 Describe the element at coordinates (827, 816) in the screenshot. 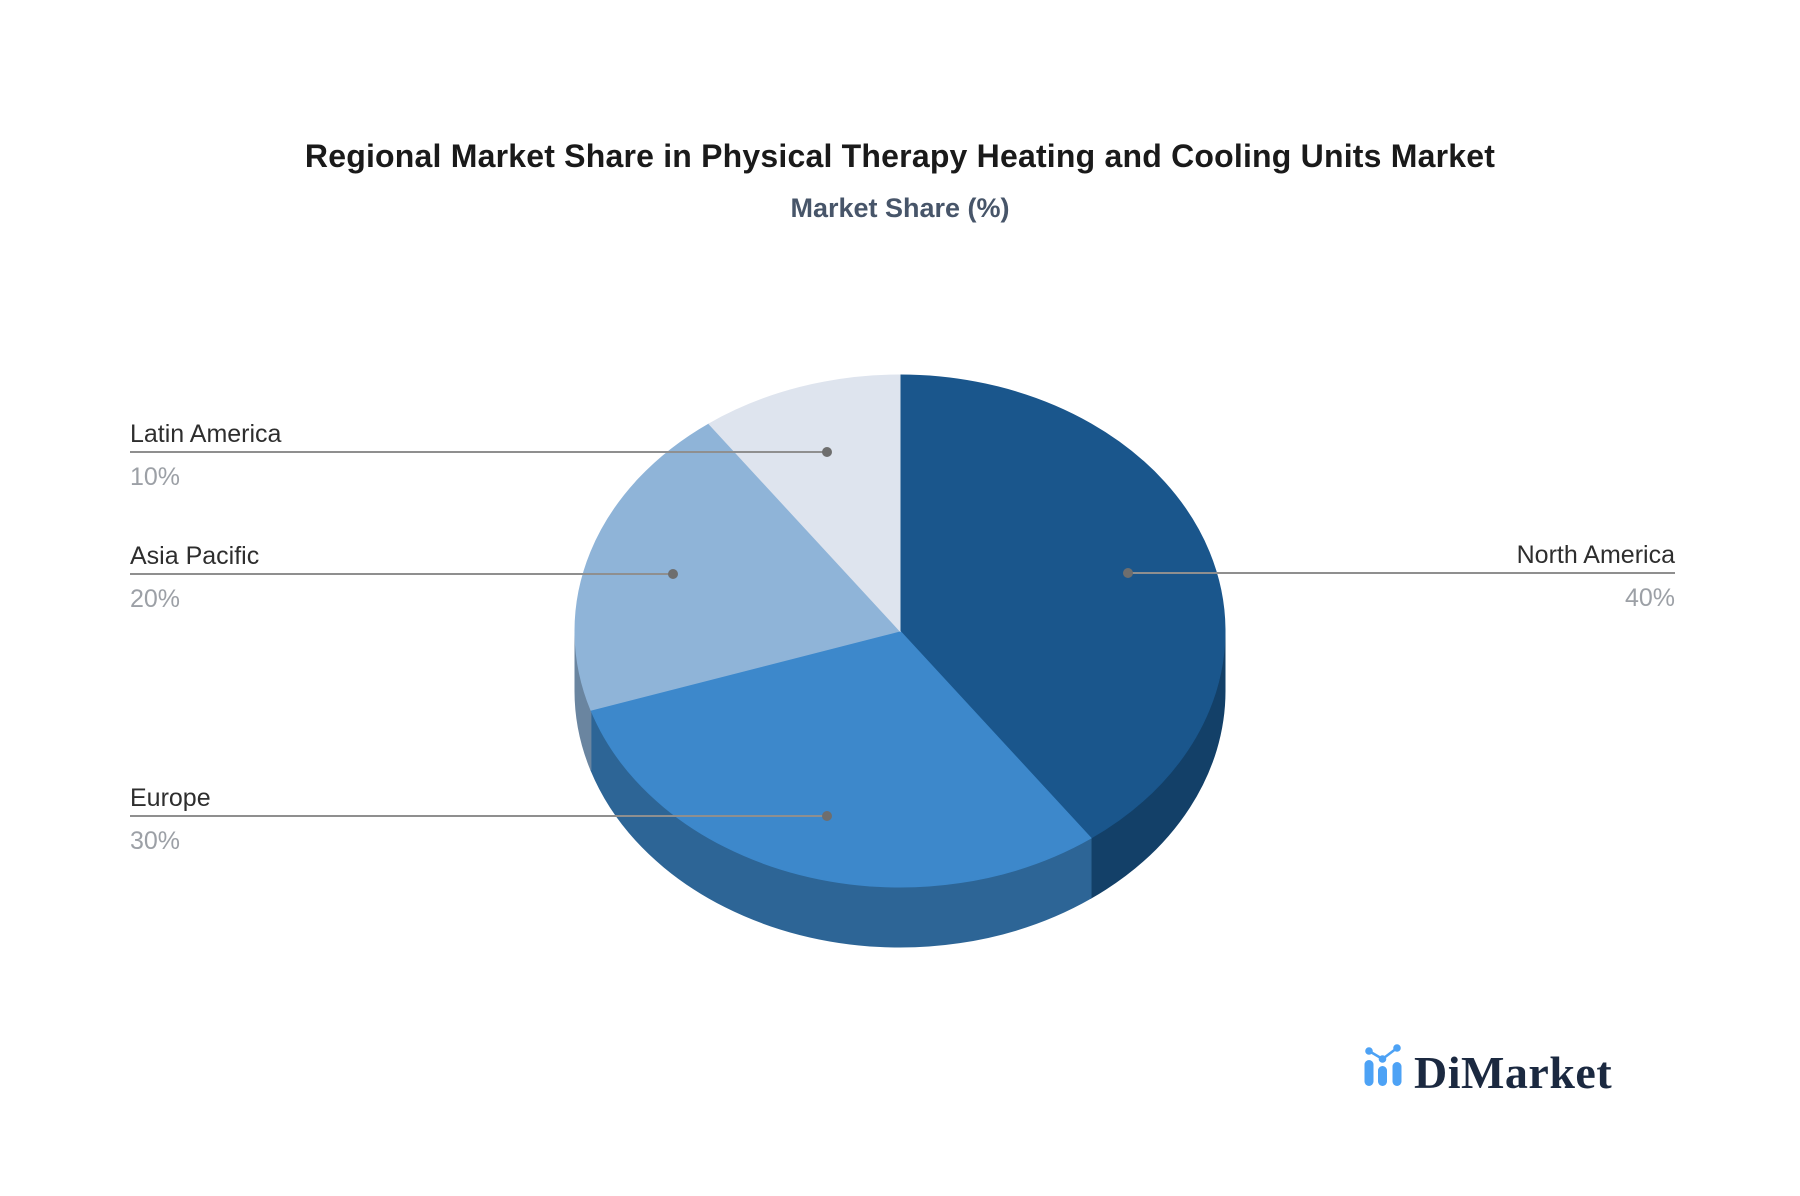

I see `callout-dot-europe` at that location.